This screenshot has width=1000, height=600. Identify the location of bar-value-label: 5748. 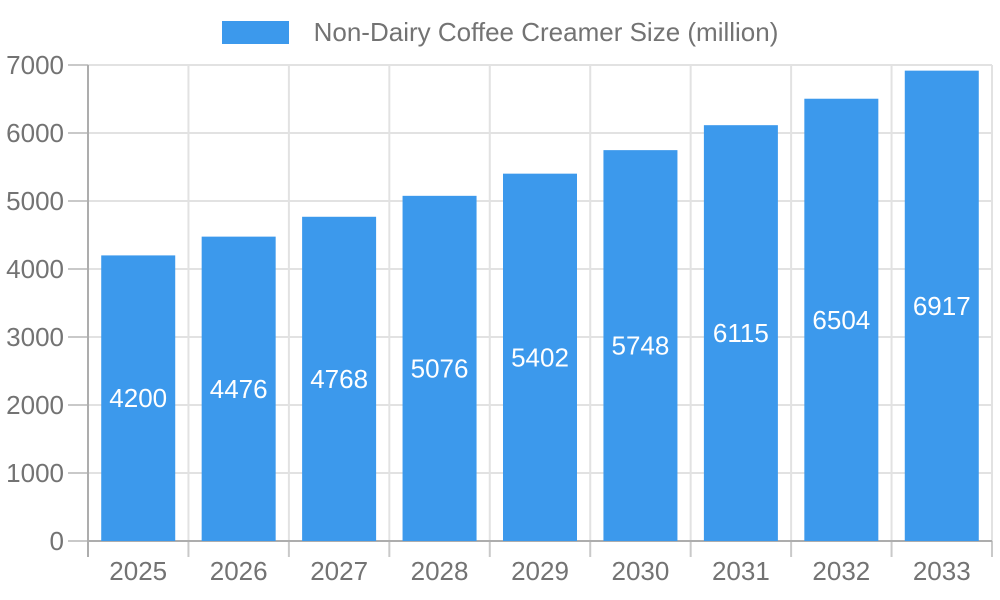
(641, 346).